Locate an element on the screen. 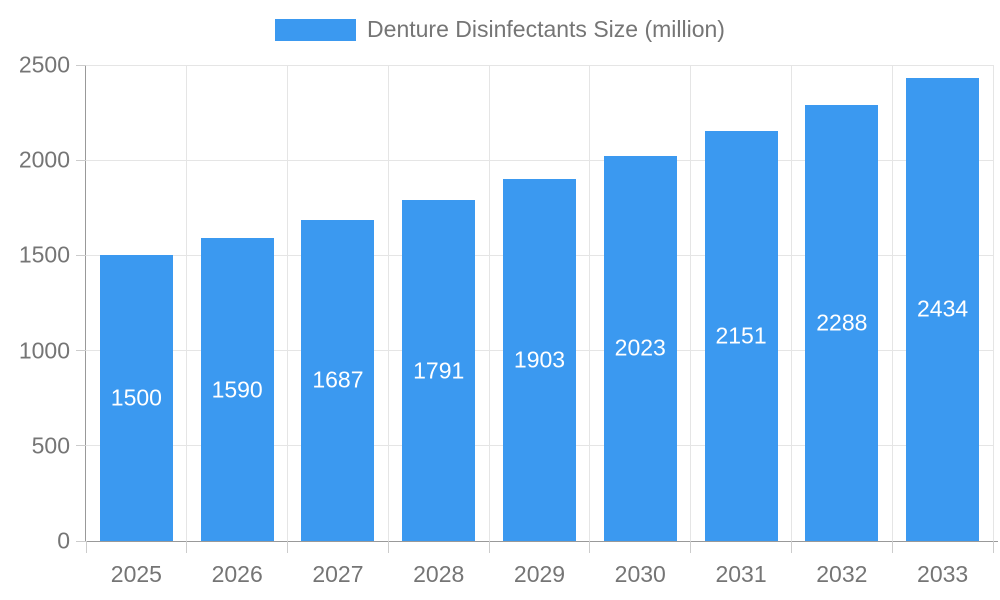 This screenshot has width=1000, height=600. legend: Denture Disinfectants Size (million) is located at coordinates (500, 29).